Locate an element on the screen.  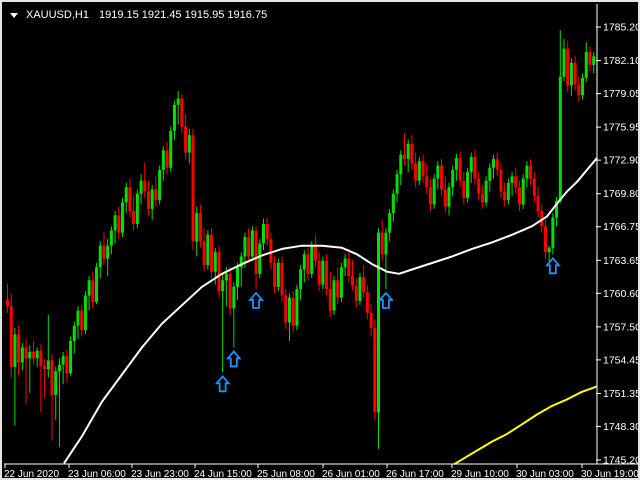
time-axis-label: 30 Jun 19:00 is located at coordinates (610, 474).